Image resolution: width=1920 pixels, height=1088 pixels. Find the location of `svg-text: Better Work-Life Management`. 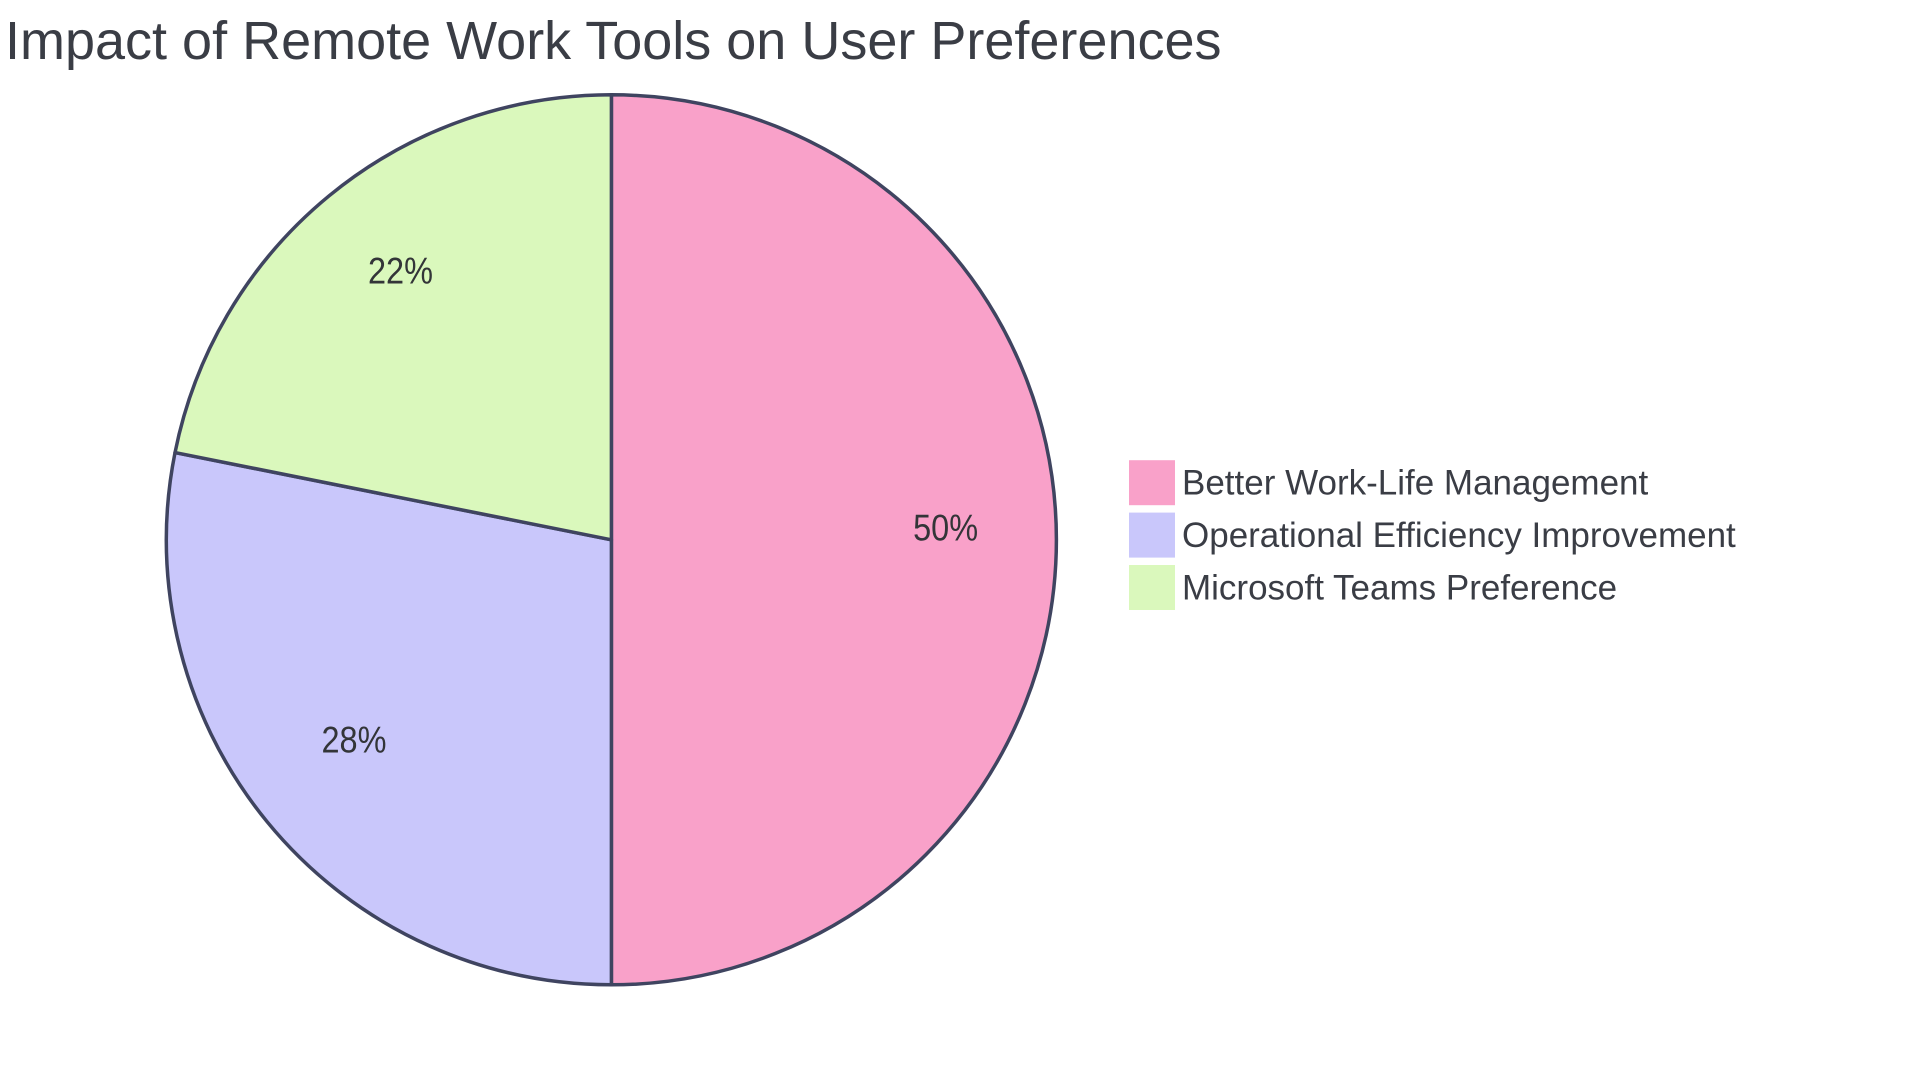

svg-text: Better Work-Life Management is located at coordinates (1415, 483).